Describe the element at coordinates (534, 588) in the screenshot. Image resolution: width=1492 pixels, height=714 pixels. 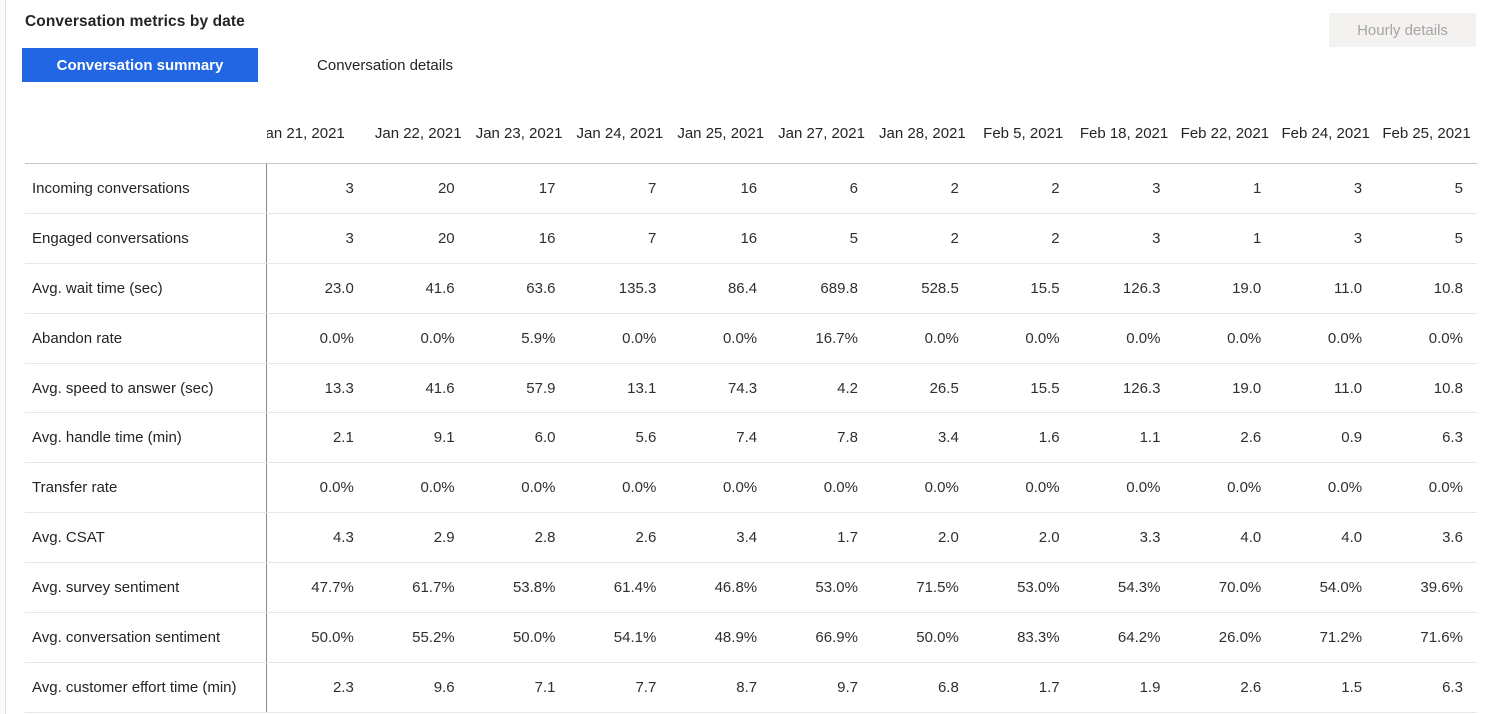
I see `metric-cell: 53.8%` at that location.